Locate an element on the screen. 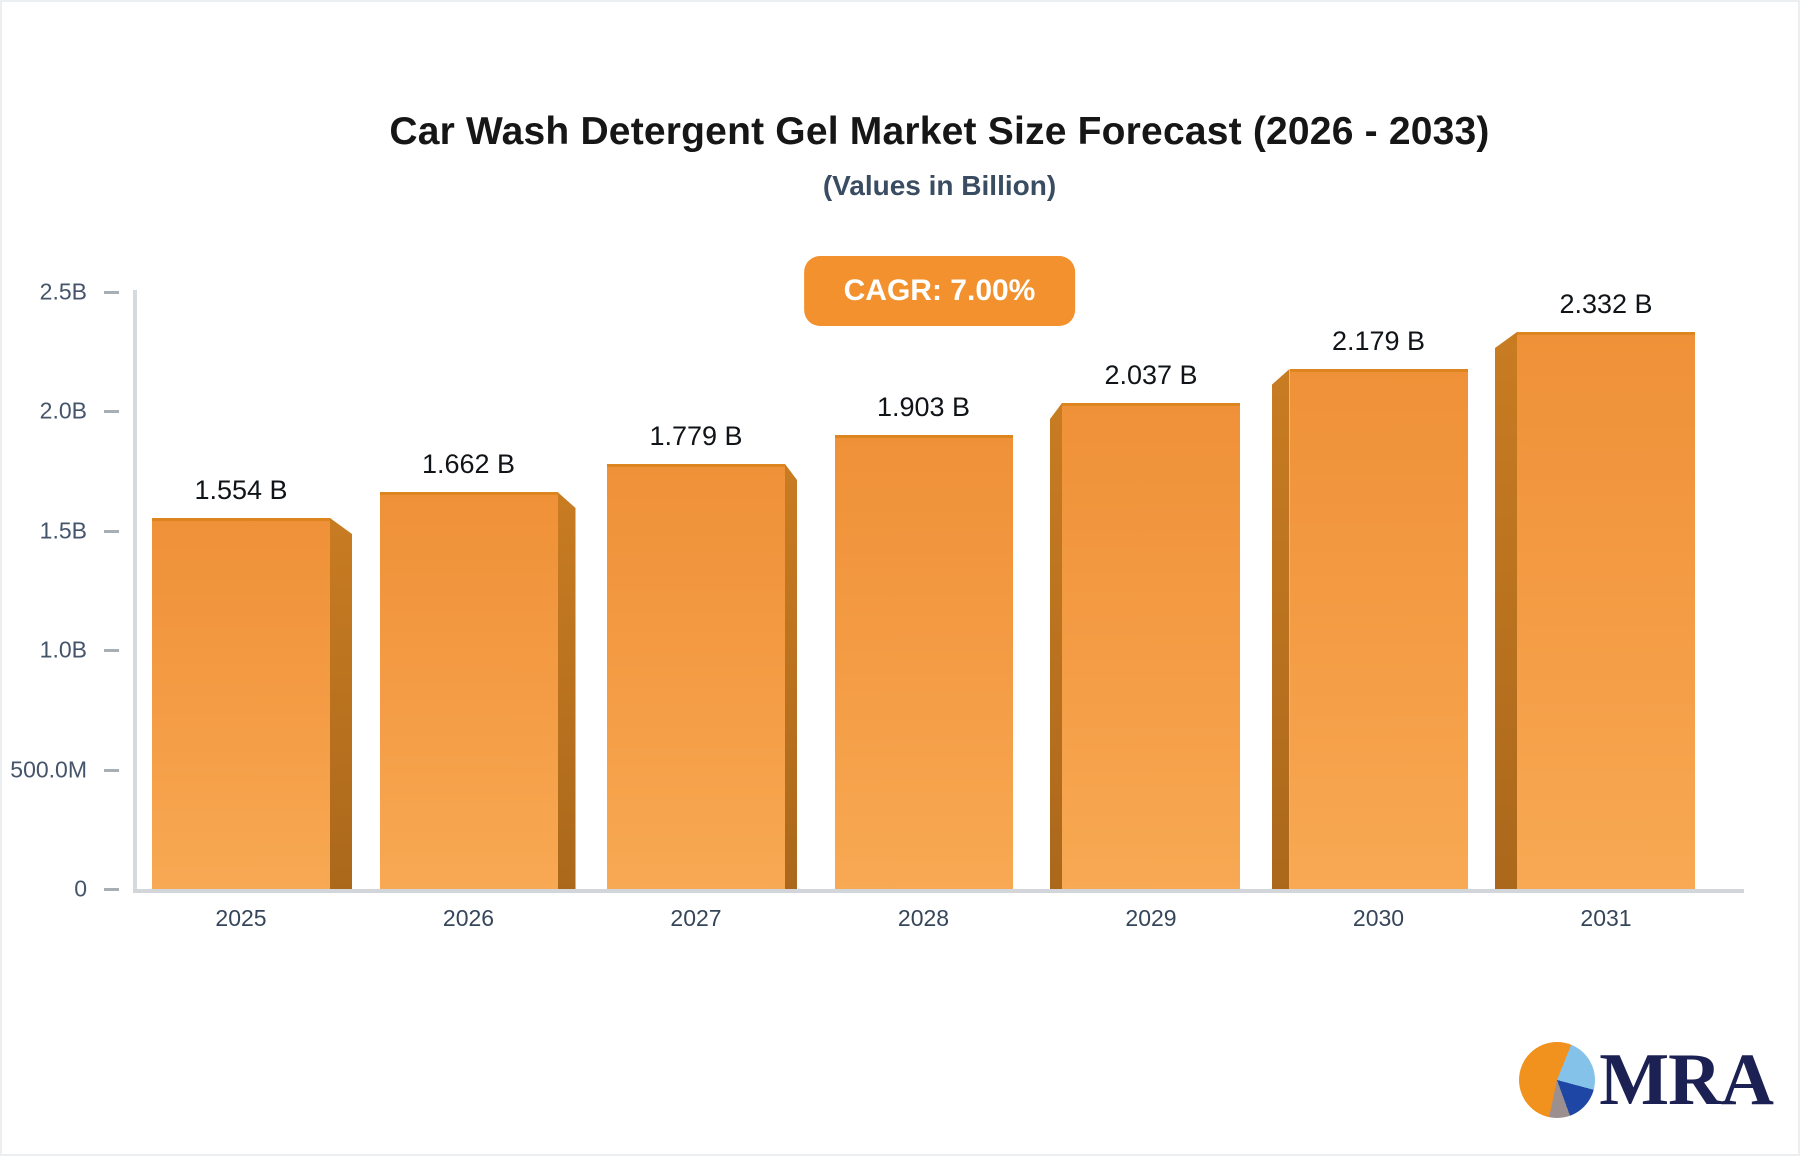 This screenshot has height=1156, width=1800. x-axis-label: 2027 is located at coordinates (696, 918).